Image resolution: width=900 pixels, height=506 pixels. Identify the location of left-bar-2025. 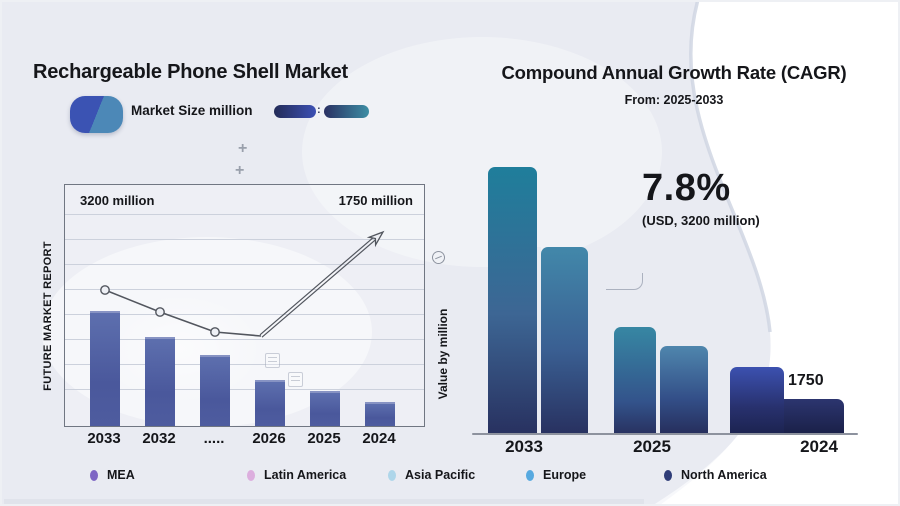
(325, 408).